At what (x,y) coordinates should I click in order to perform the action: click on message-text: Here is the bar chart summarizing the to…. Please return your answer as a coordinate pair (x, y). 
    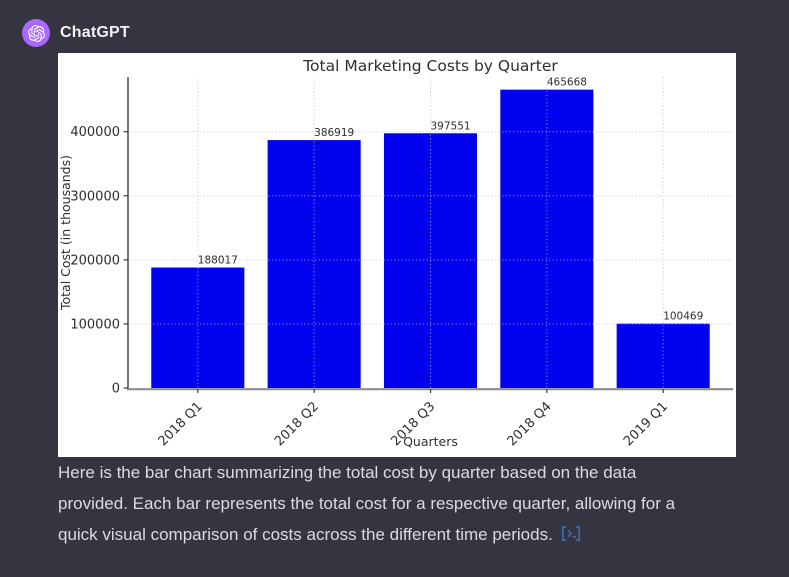
    Looking at the image, I should click on (367, 503).